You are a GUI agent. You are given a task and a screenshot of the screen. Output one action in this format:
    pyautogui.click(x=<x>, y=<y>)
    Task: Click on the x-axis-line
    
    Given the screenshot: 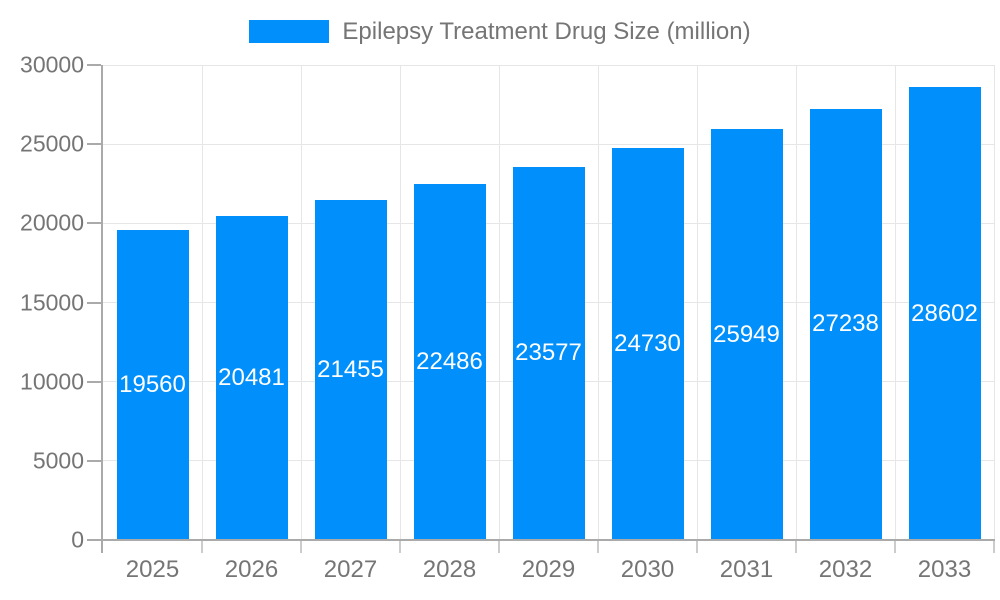 What is the action you would take?
    pyautogui.click(x=548, y=540)
    